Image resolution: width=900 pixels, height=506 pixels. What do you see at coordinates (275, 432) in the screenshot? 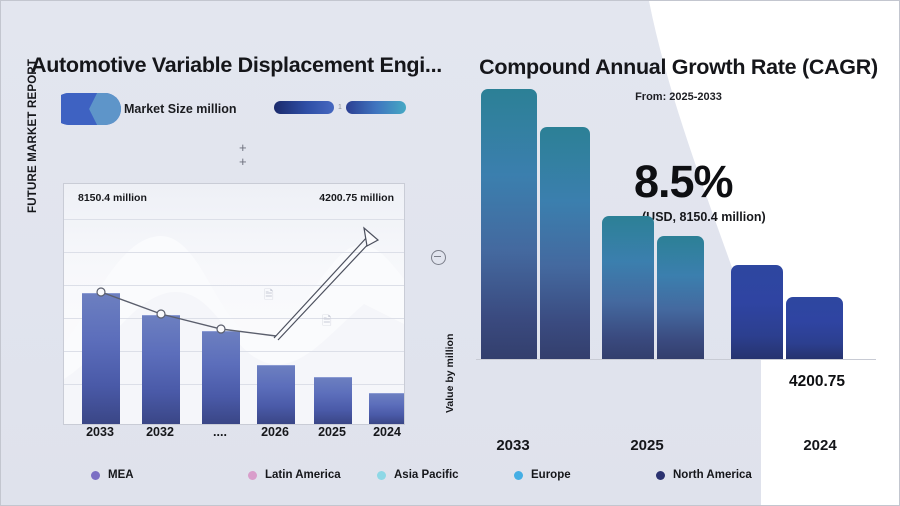
I see `x-label-3: 2026` at bounding box center [275, 432].